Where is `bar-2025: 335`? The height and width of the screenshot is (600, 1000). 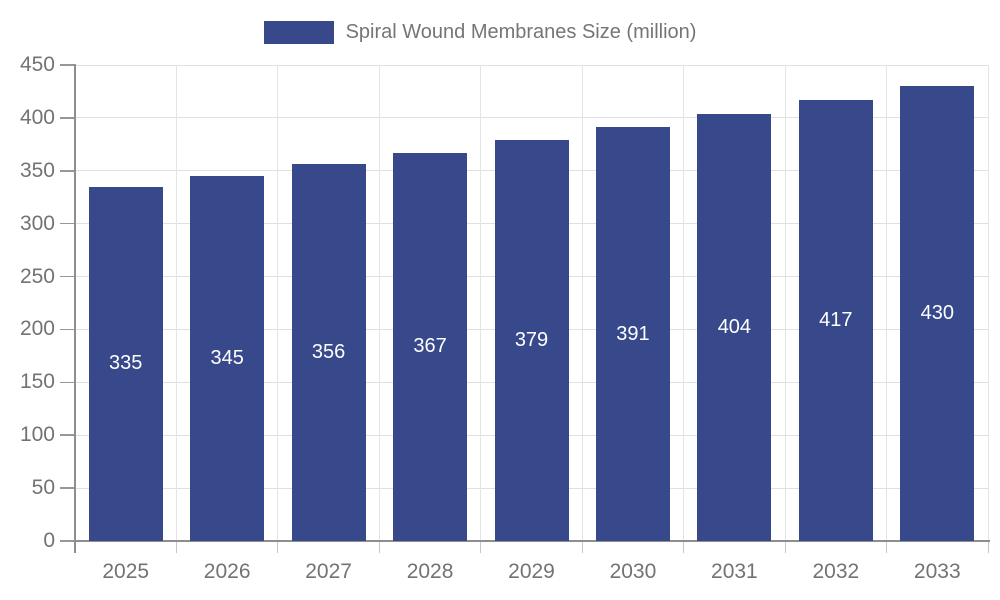 bar-2025: 335 is located at coordinates (125, 363).